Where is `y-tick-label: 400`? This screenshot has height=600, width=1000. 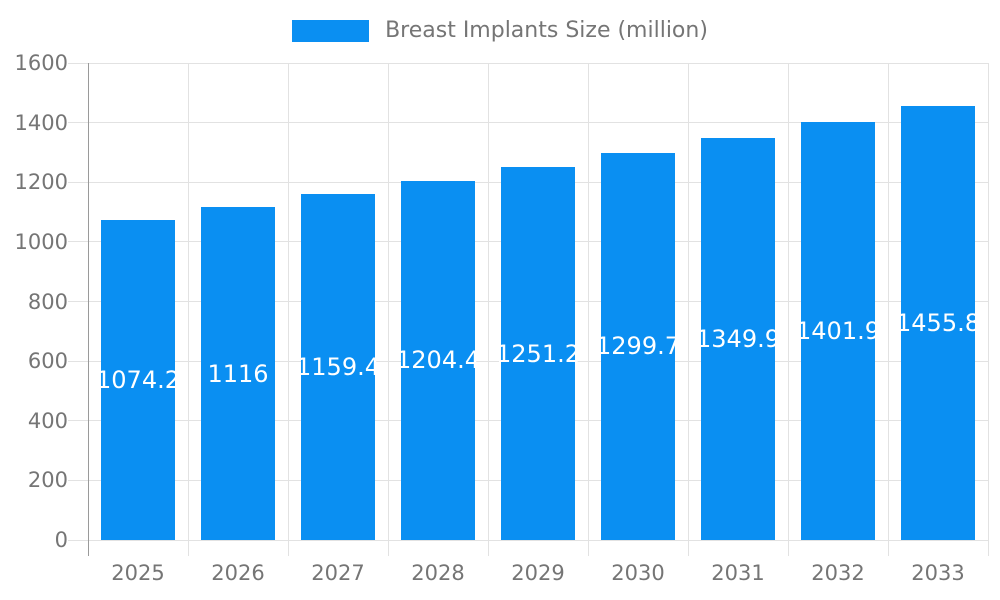
y-tick-label: 400 is located at coordinates (47, 420).